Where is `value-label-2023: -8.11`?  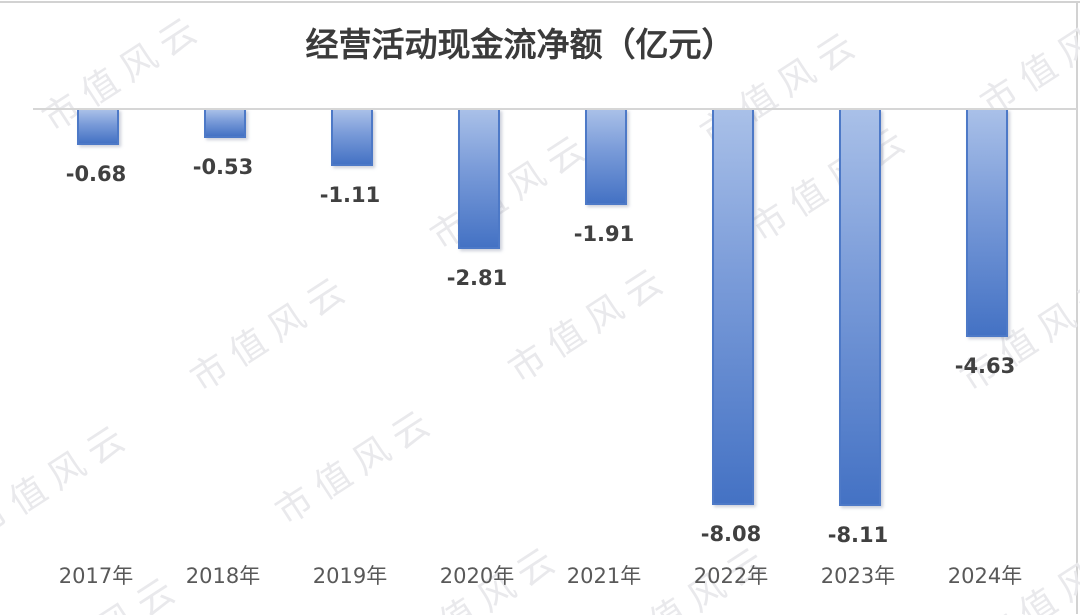 value-label-2023: -8.11 is located at coordinates (858, 535).